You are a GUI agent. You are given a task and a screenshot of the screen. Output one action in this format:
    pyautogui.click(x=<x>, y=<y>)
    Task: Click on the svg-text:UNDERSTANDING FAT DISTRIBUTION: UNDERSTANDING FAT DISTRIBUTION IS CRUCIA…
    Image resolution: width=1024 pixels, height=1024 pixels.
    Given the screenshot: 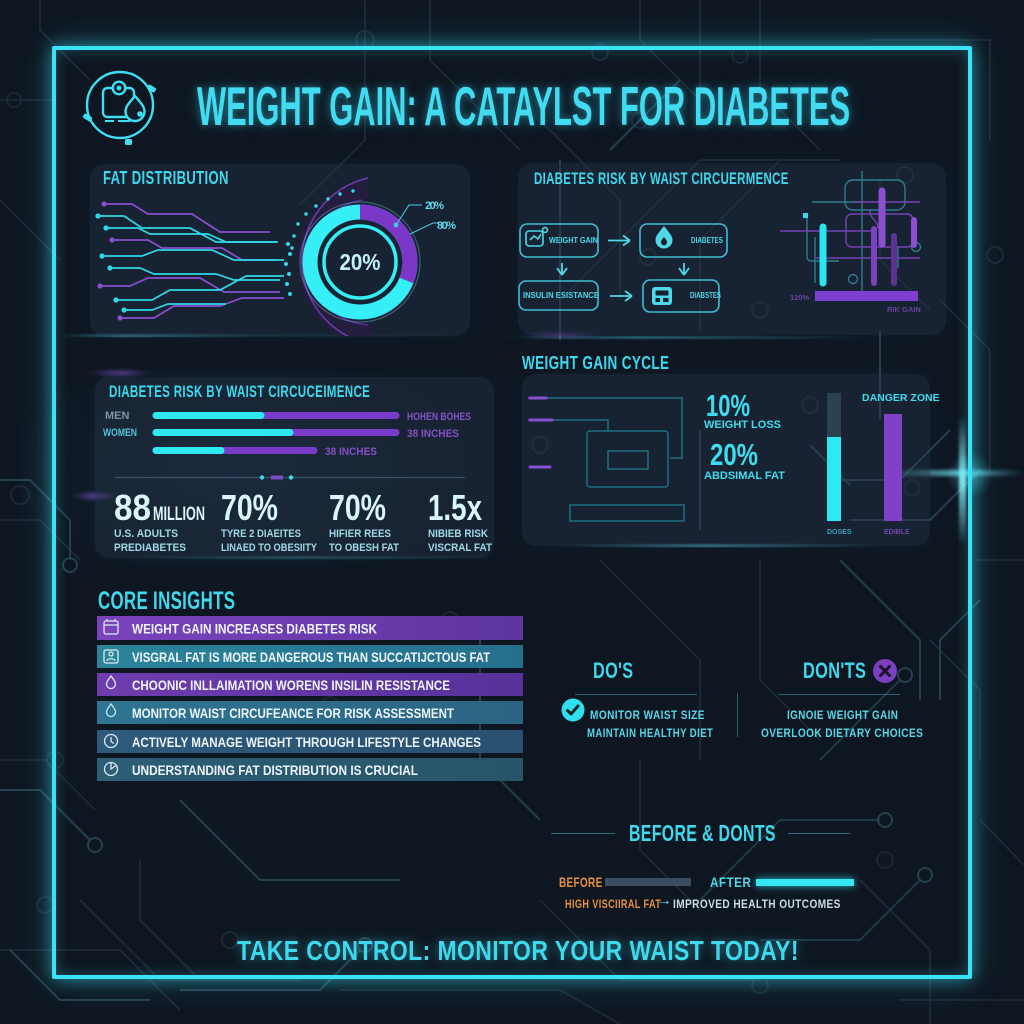 What is the action you would take?
    pyautogui.click(x=275, y=770)
    